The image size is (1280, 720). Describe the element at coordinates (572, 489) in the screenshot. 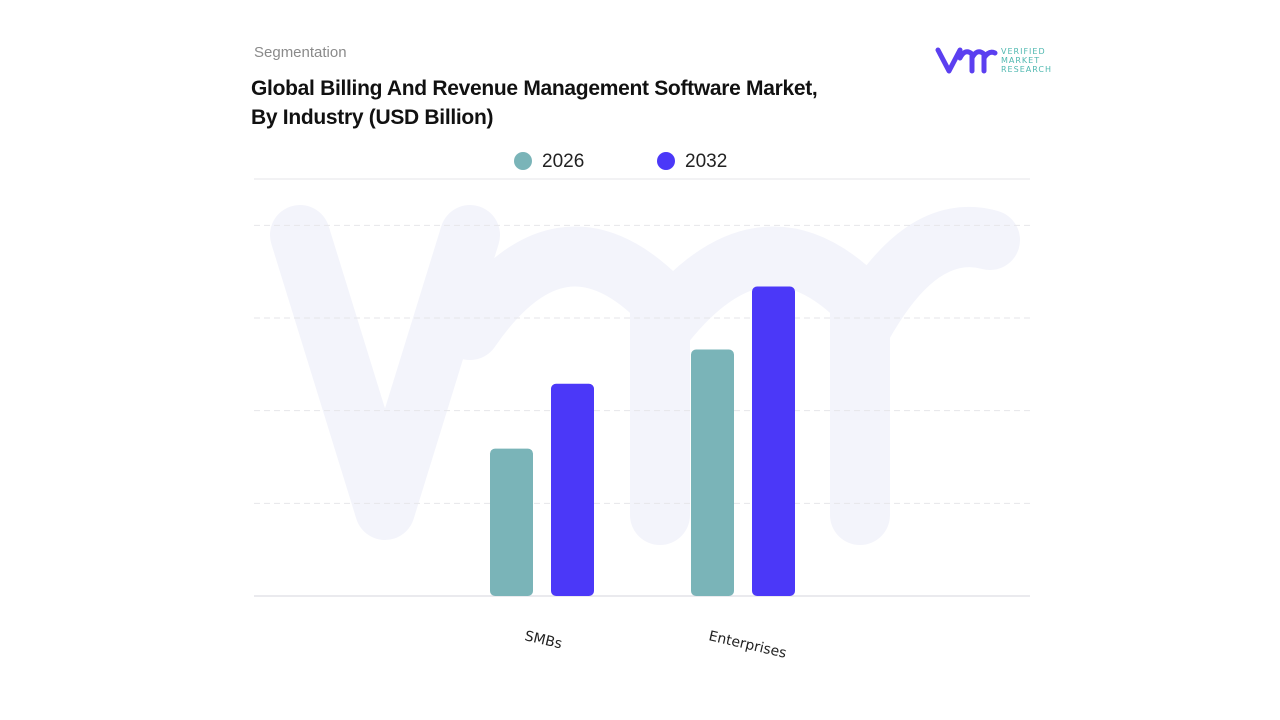

I see `bar-smbs-2032` at that location.